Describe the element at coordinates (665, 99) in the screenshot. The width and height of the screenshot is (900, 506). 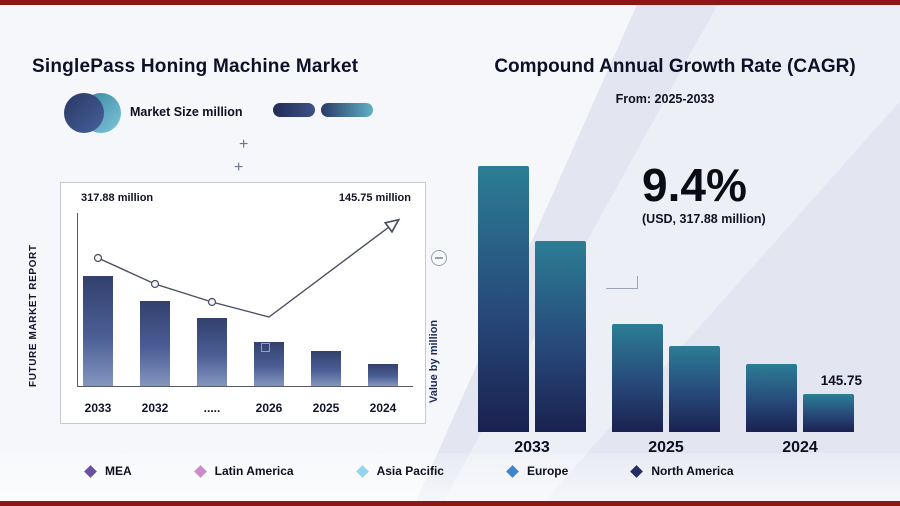
I see `cagr-subtitle: From: 2025-2033` at that location.